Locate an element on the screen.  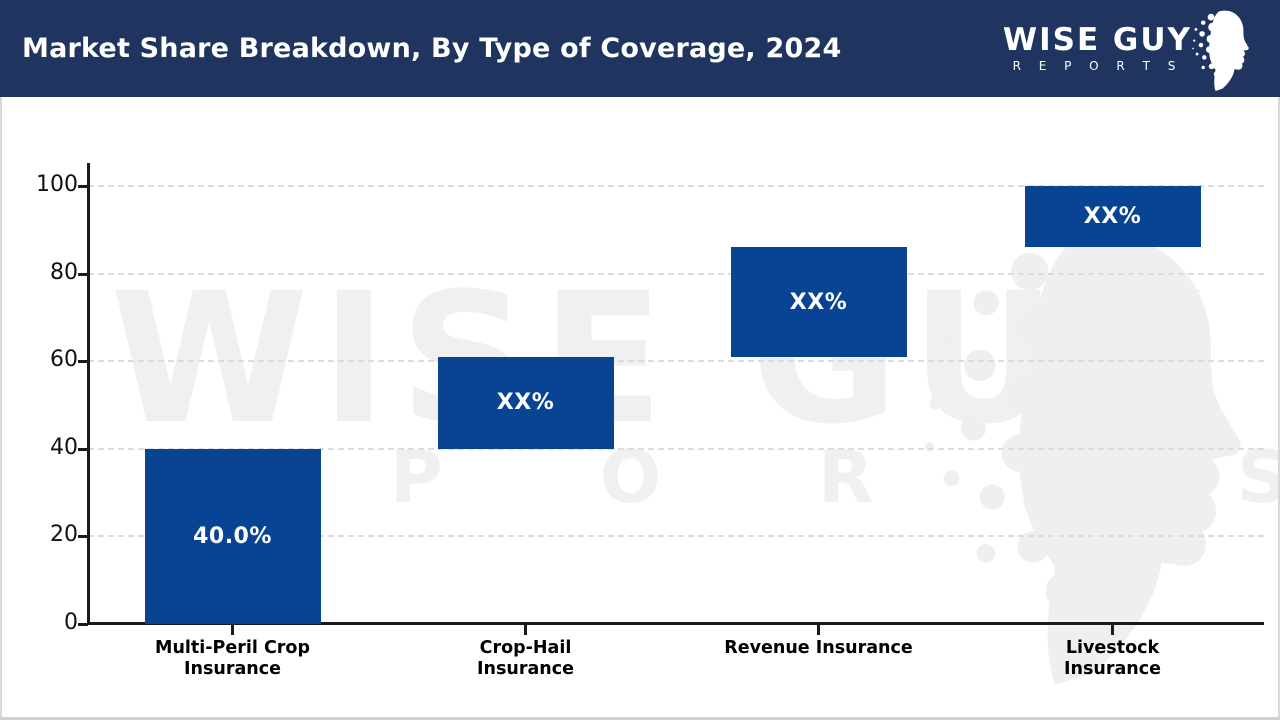
logo-text: WISE GUY R E P O R T S is located at coordinates (1097, 48).